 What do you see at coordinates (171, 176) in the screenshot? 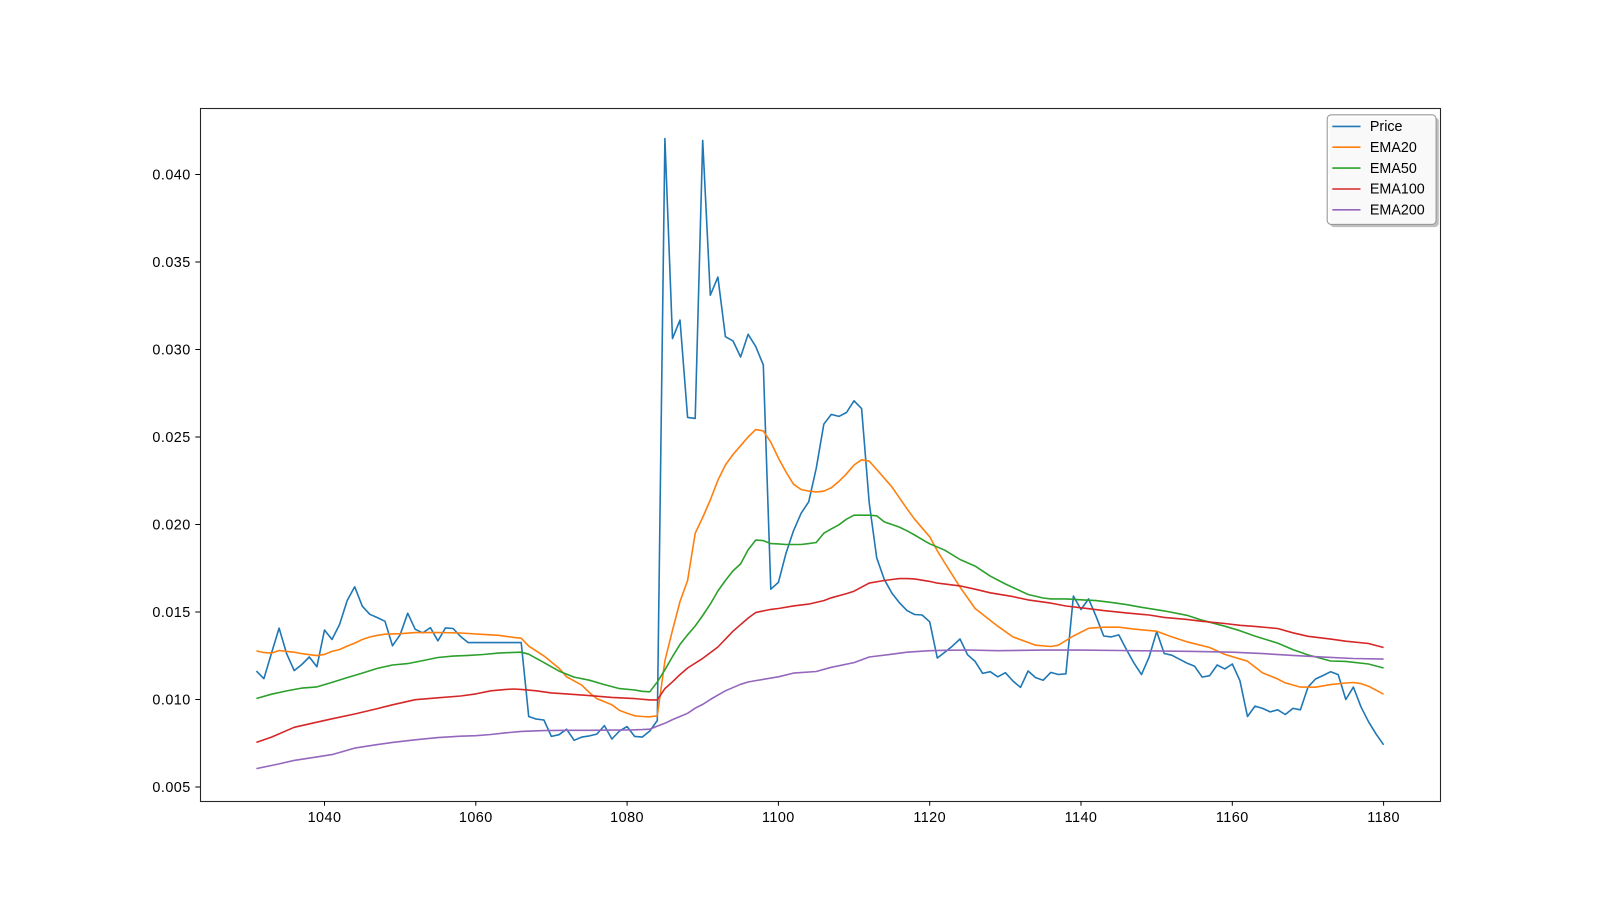
I see `svg-text: 0.040` at bounding box center [171, 176].